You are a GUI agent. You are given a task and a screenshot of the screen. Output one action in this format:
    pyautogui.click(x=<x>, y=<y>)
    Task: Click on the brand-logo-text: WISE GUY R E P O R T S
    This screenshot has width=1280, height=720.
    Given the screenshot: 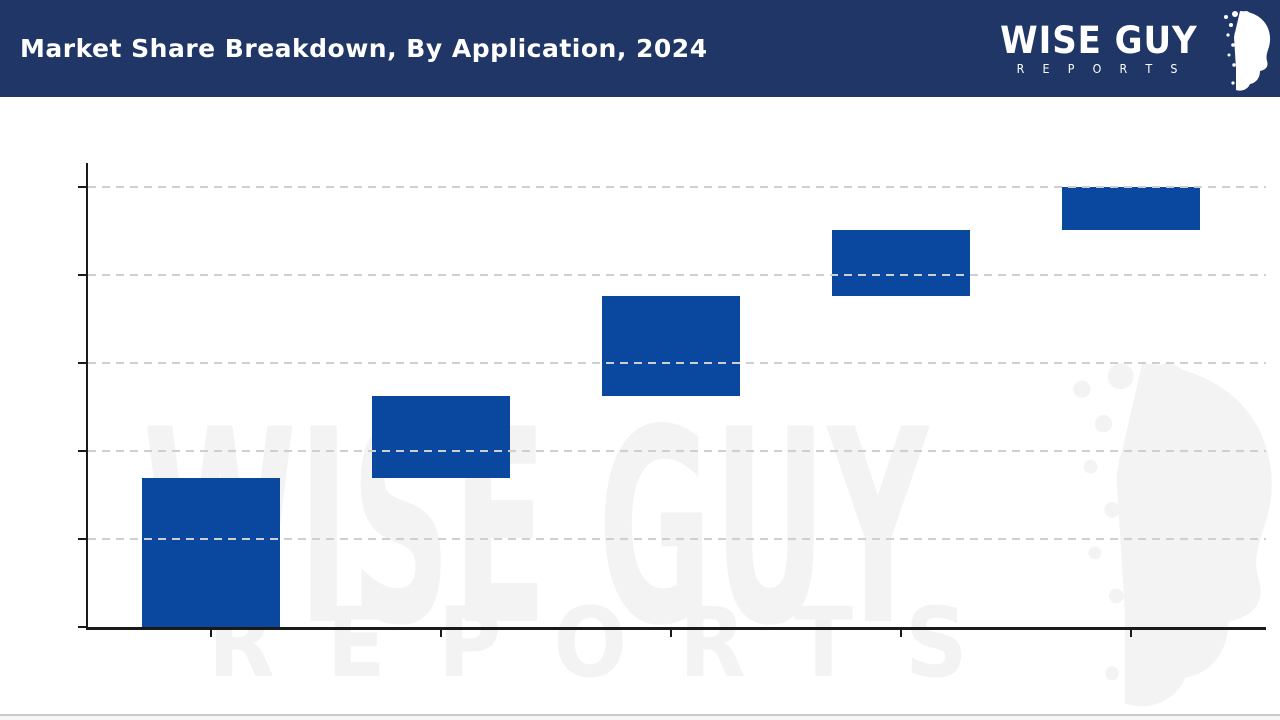 What is the action you would take?
    pyautogui.click(x=1099, y=49)
    